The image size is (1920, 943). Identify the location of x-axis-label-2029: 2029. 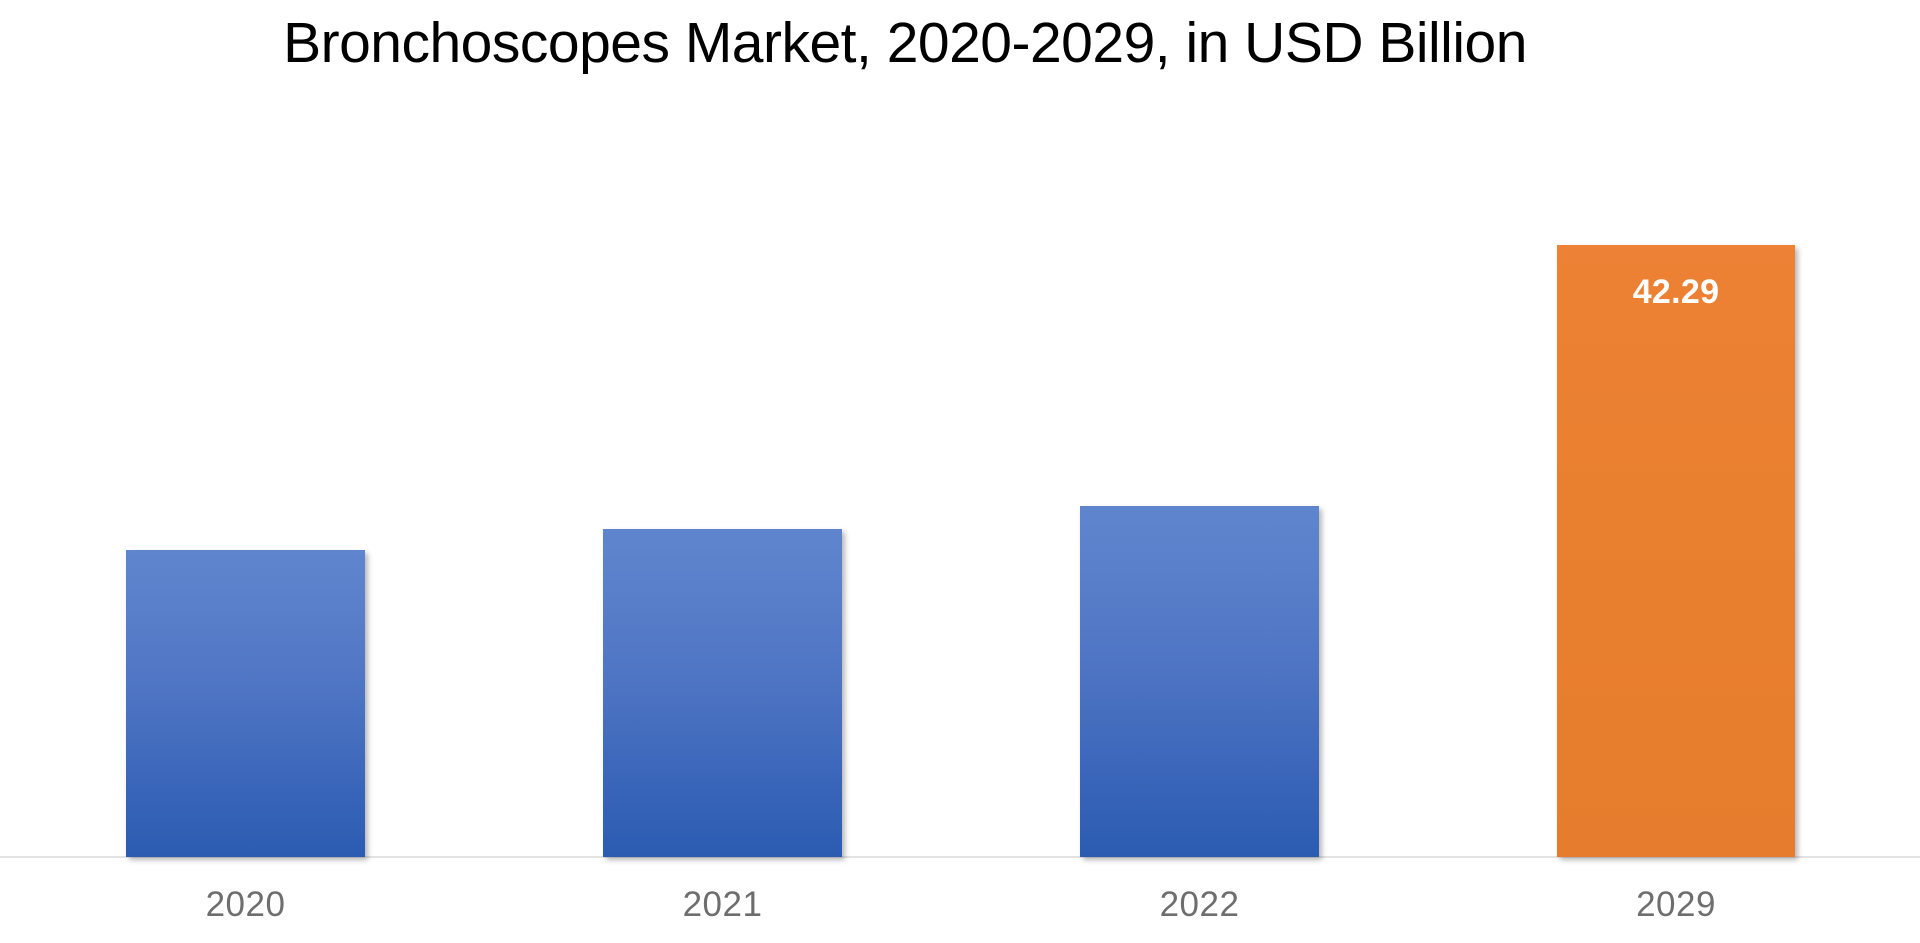
(1676, 904).